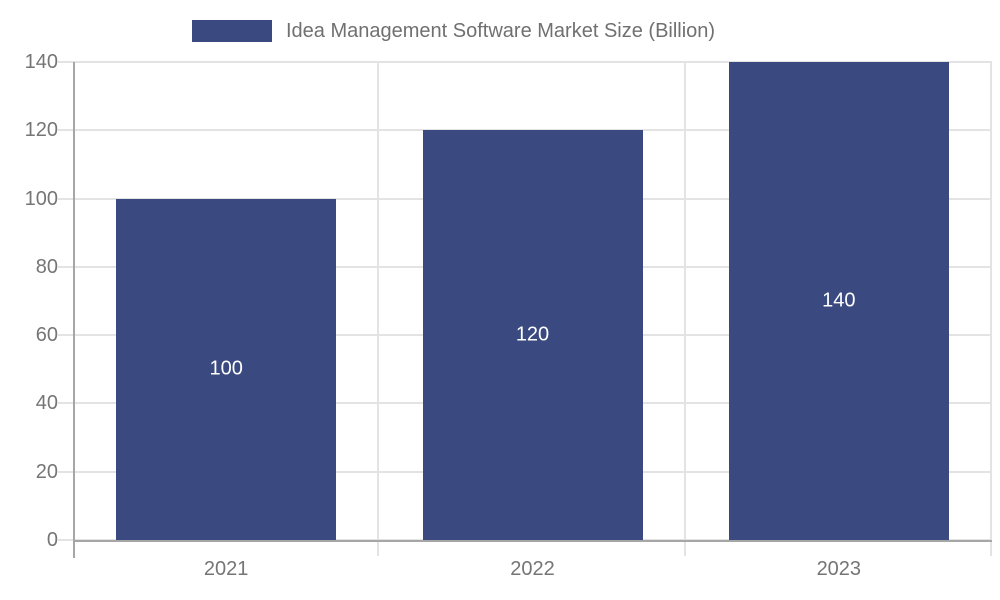 The height and width of the screenshot is (600, 1000). Describe the element at coordinates (532, 569) in the screenshot. I see `x-tick-label: 2022` at that location.